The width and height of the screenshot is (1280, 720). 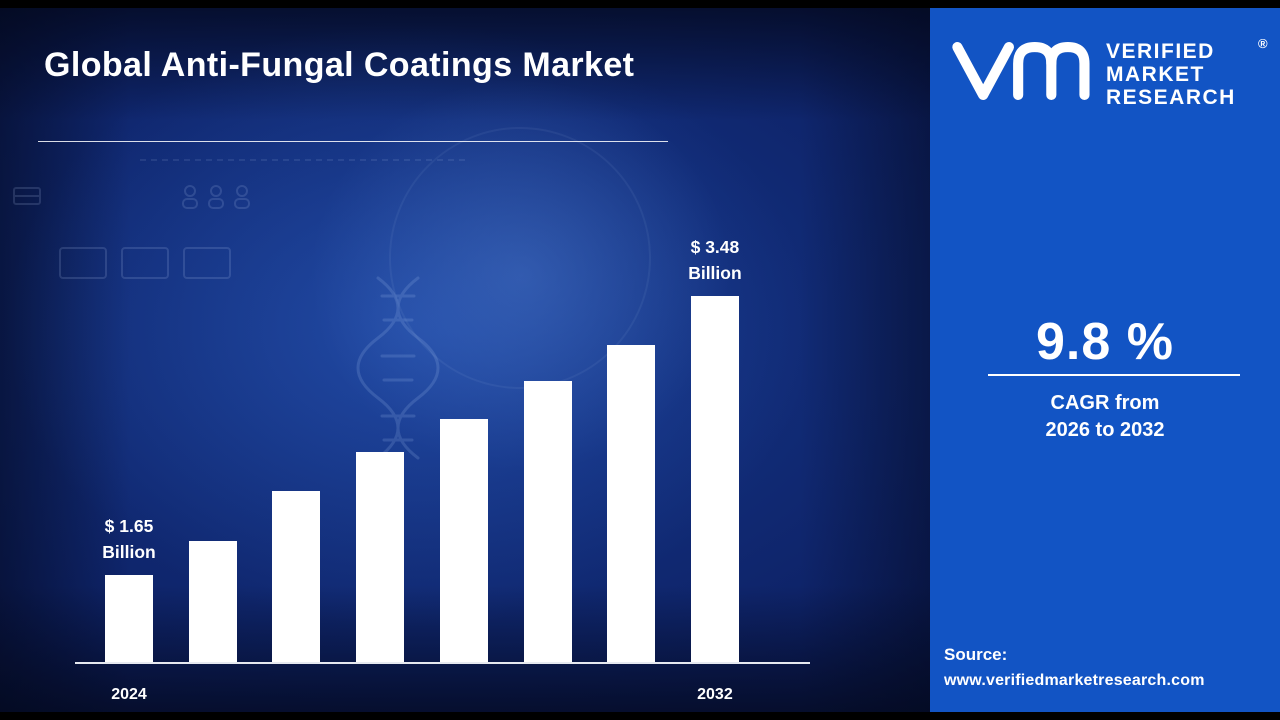 I want to click on source-block: Source: www.verifiedmarketresearch.com, so click(x=1074, y=667).